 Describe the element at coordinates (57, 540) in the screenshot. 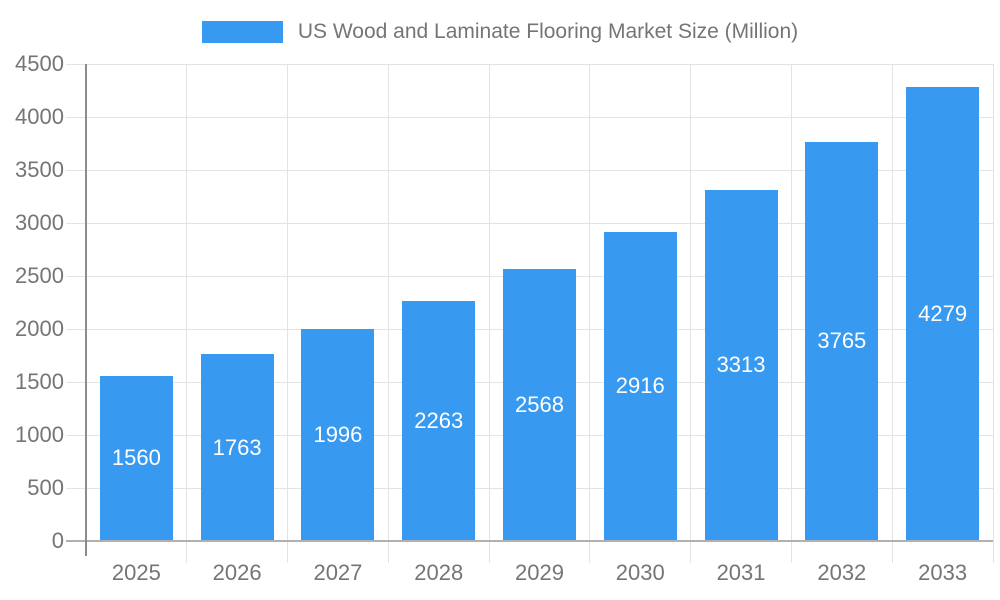

I see `y-tick-label: 0` at that location.